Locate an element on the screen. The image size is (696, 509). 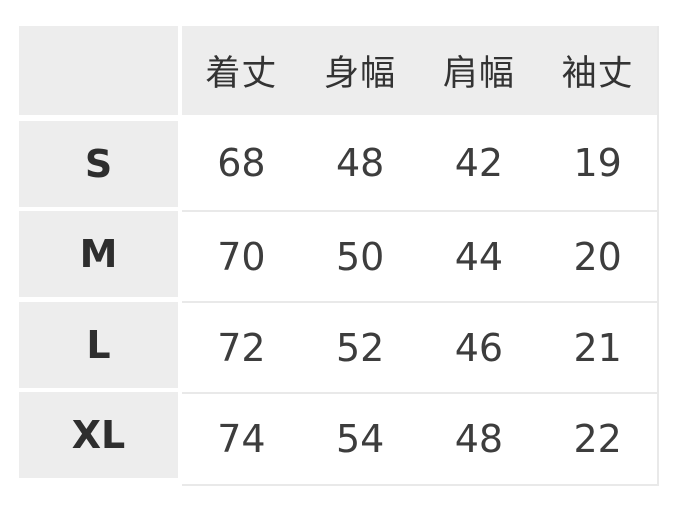
data-row-l: 72 52 46 21 is located at coordinates (419, 346).